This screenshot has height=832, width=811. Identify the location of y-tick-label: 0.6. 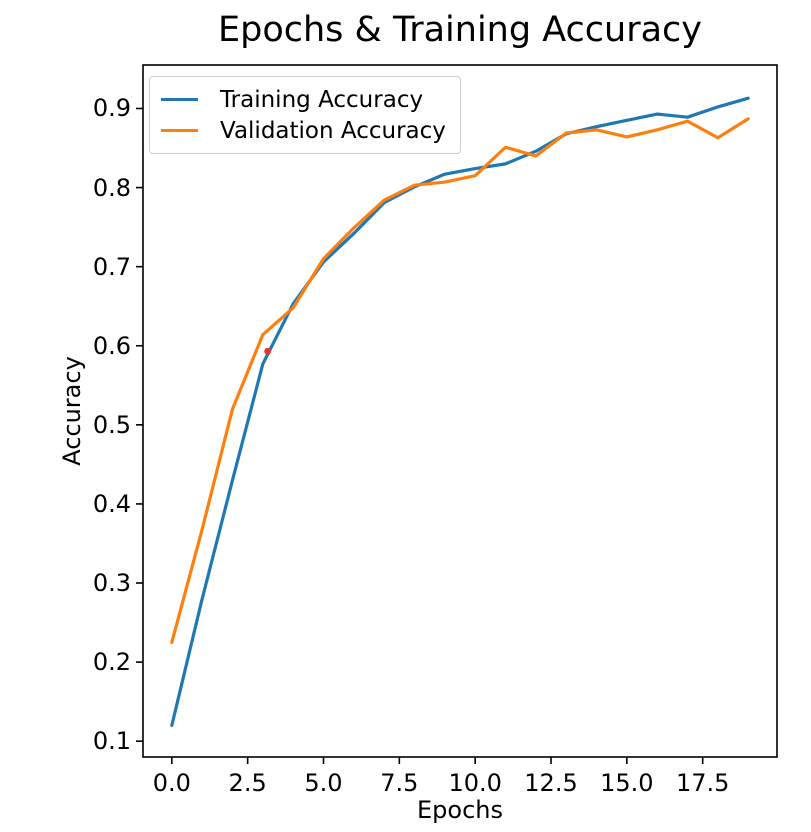
(111, 345).